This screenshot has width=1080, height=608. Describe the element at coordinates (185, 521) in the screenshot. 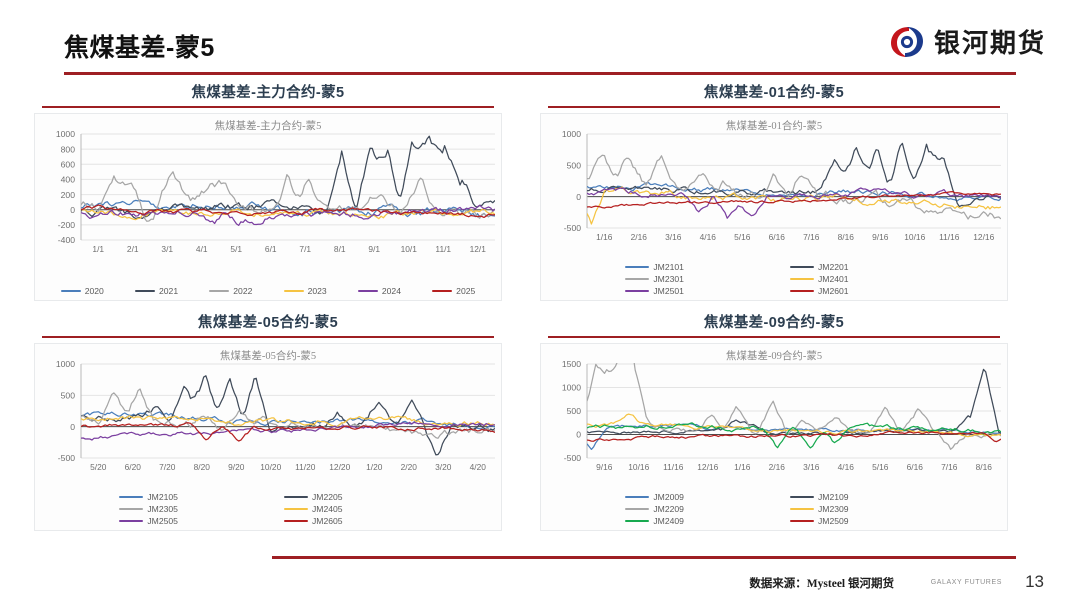

I see `legend-item: JM2505` at that location.